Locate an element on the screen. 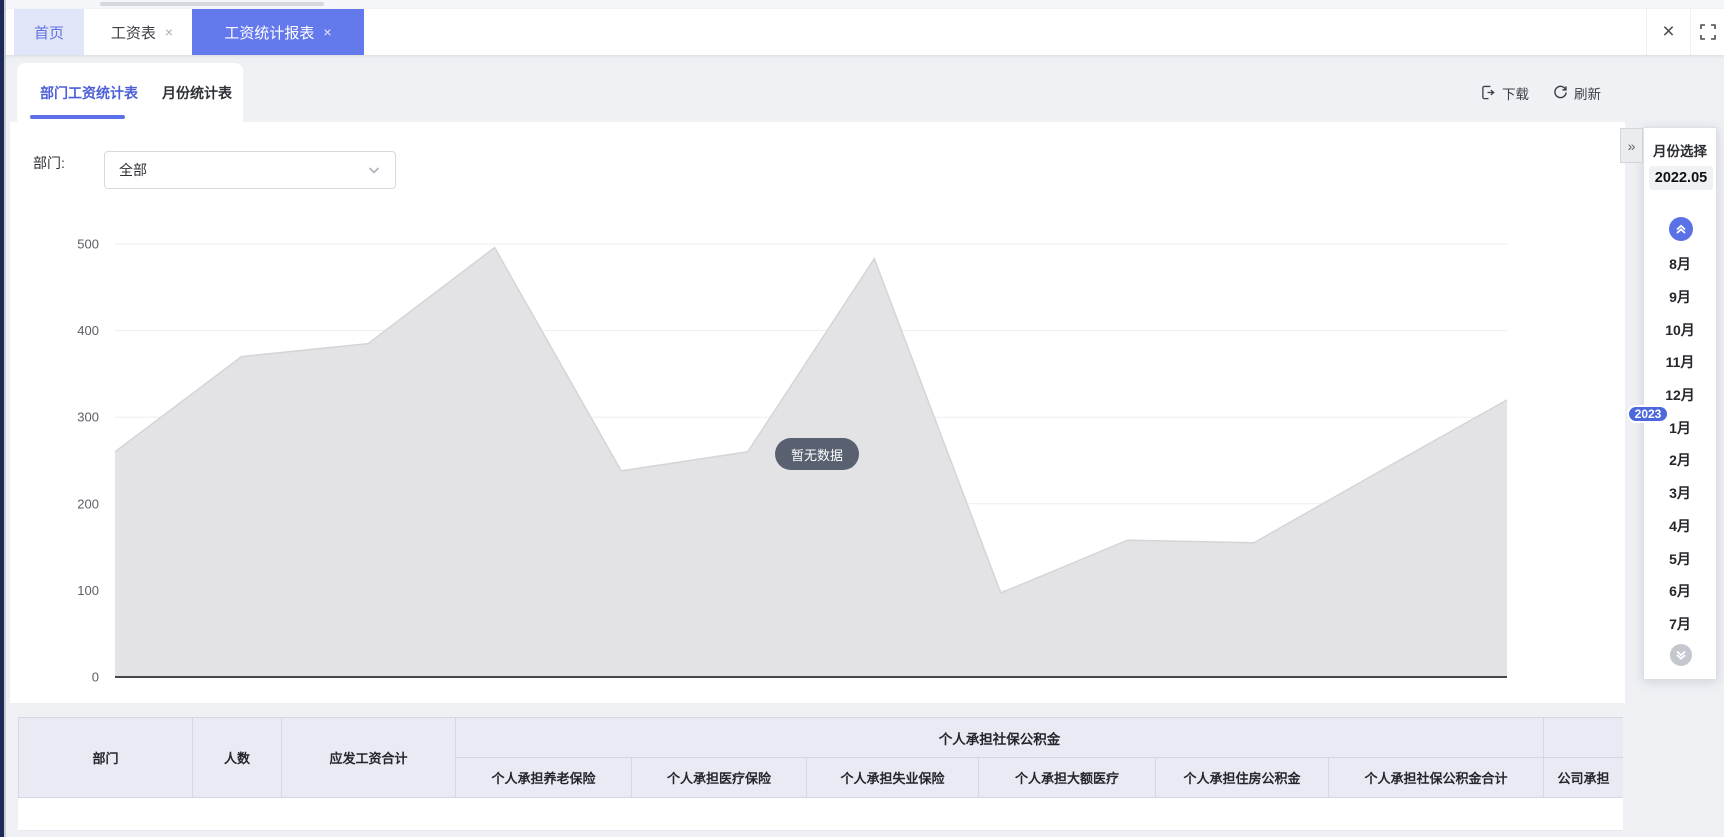  fullscreen-icon is located at coordinates (1707, 32).